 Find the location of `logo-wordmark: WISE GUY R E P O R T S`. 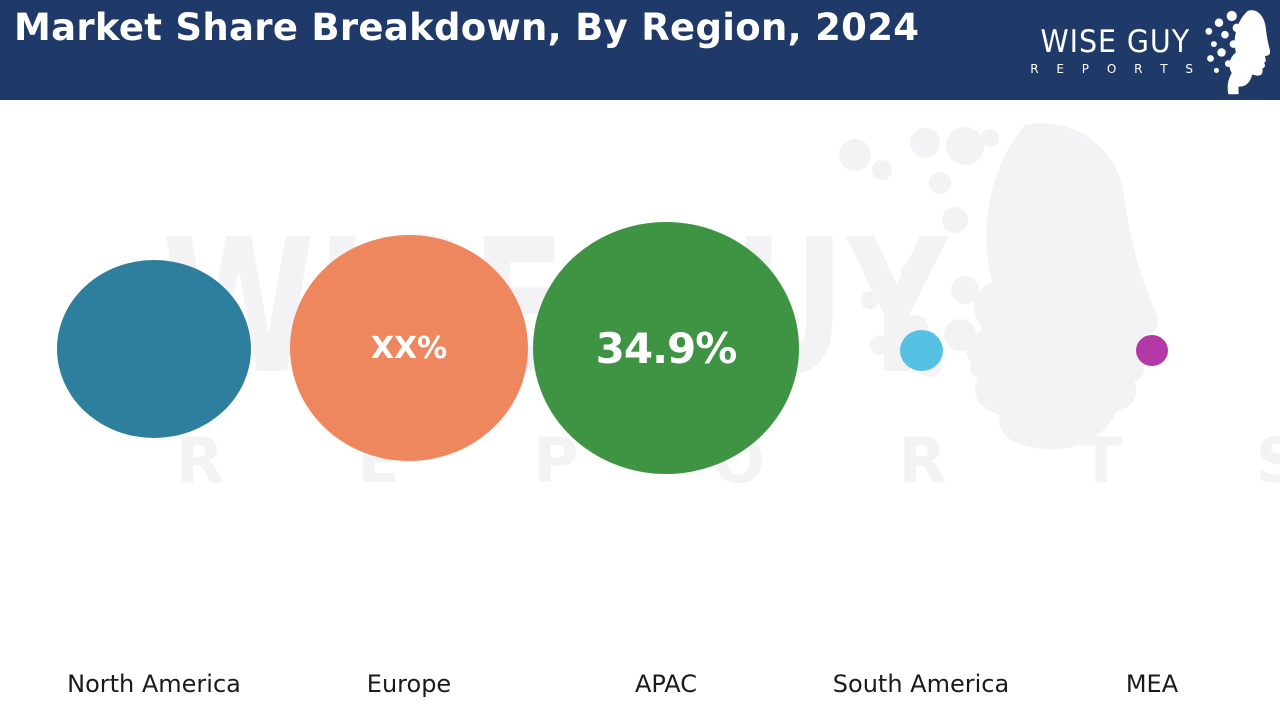

logo-wordmark: WISE GUY R E P O R T S is located at coordinates (1115, 50).